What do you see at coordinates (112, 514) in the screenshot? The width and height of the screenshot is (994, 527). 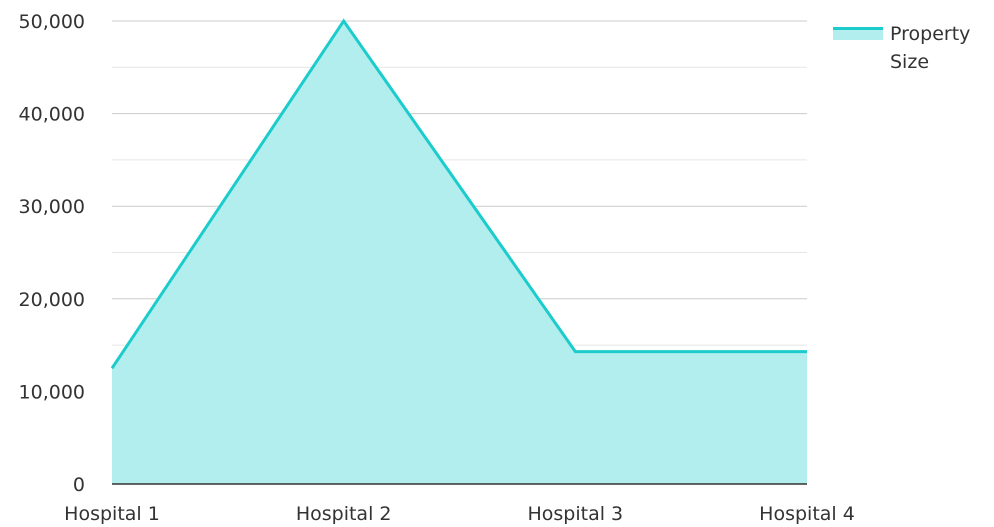 I see `x-tick-label: Hospital 1` at bounding box center [112, 514].